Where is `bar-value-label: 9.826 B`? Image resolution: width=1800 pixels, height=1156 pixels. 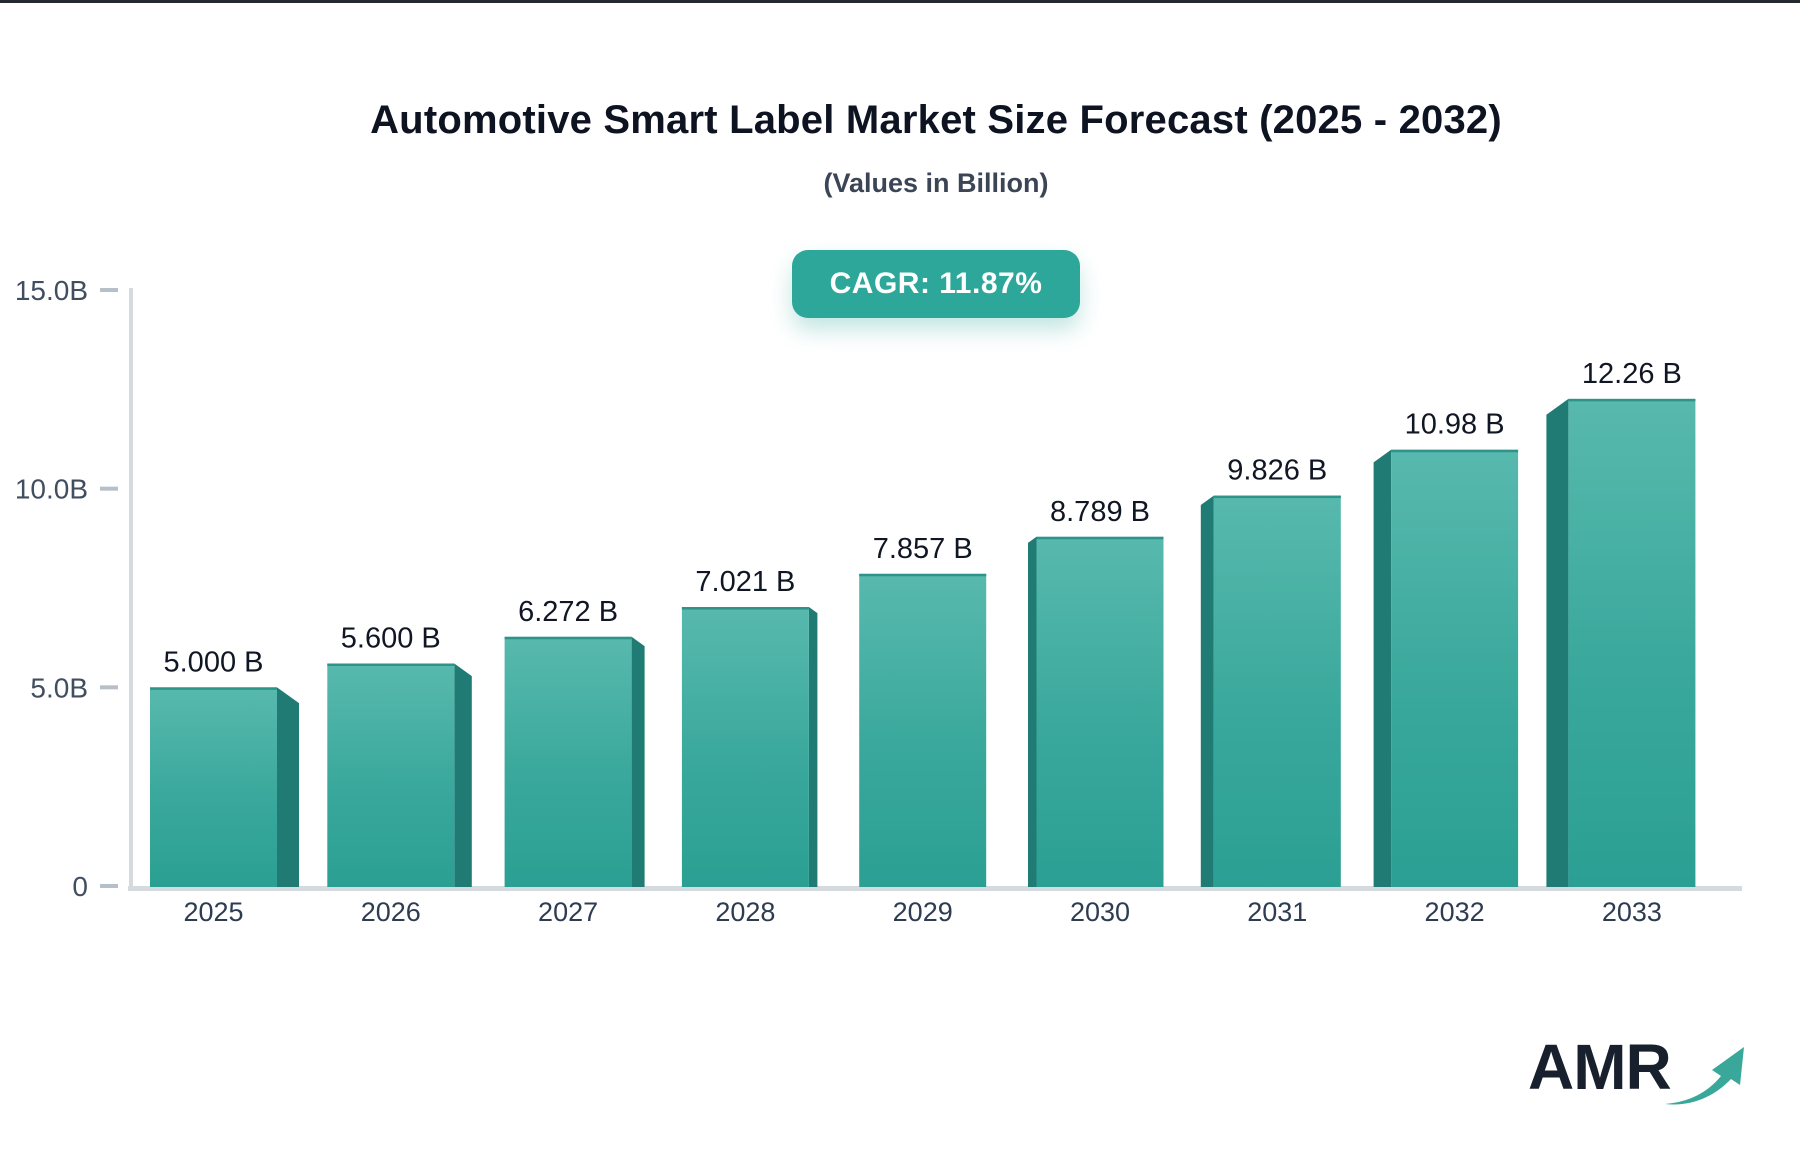 bar-value-label: 9.826 B is located at coordinates (1277, 471).